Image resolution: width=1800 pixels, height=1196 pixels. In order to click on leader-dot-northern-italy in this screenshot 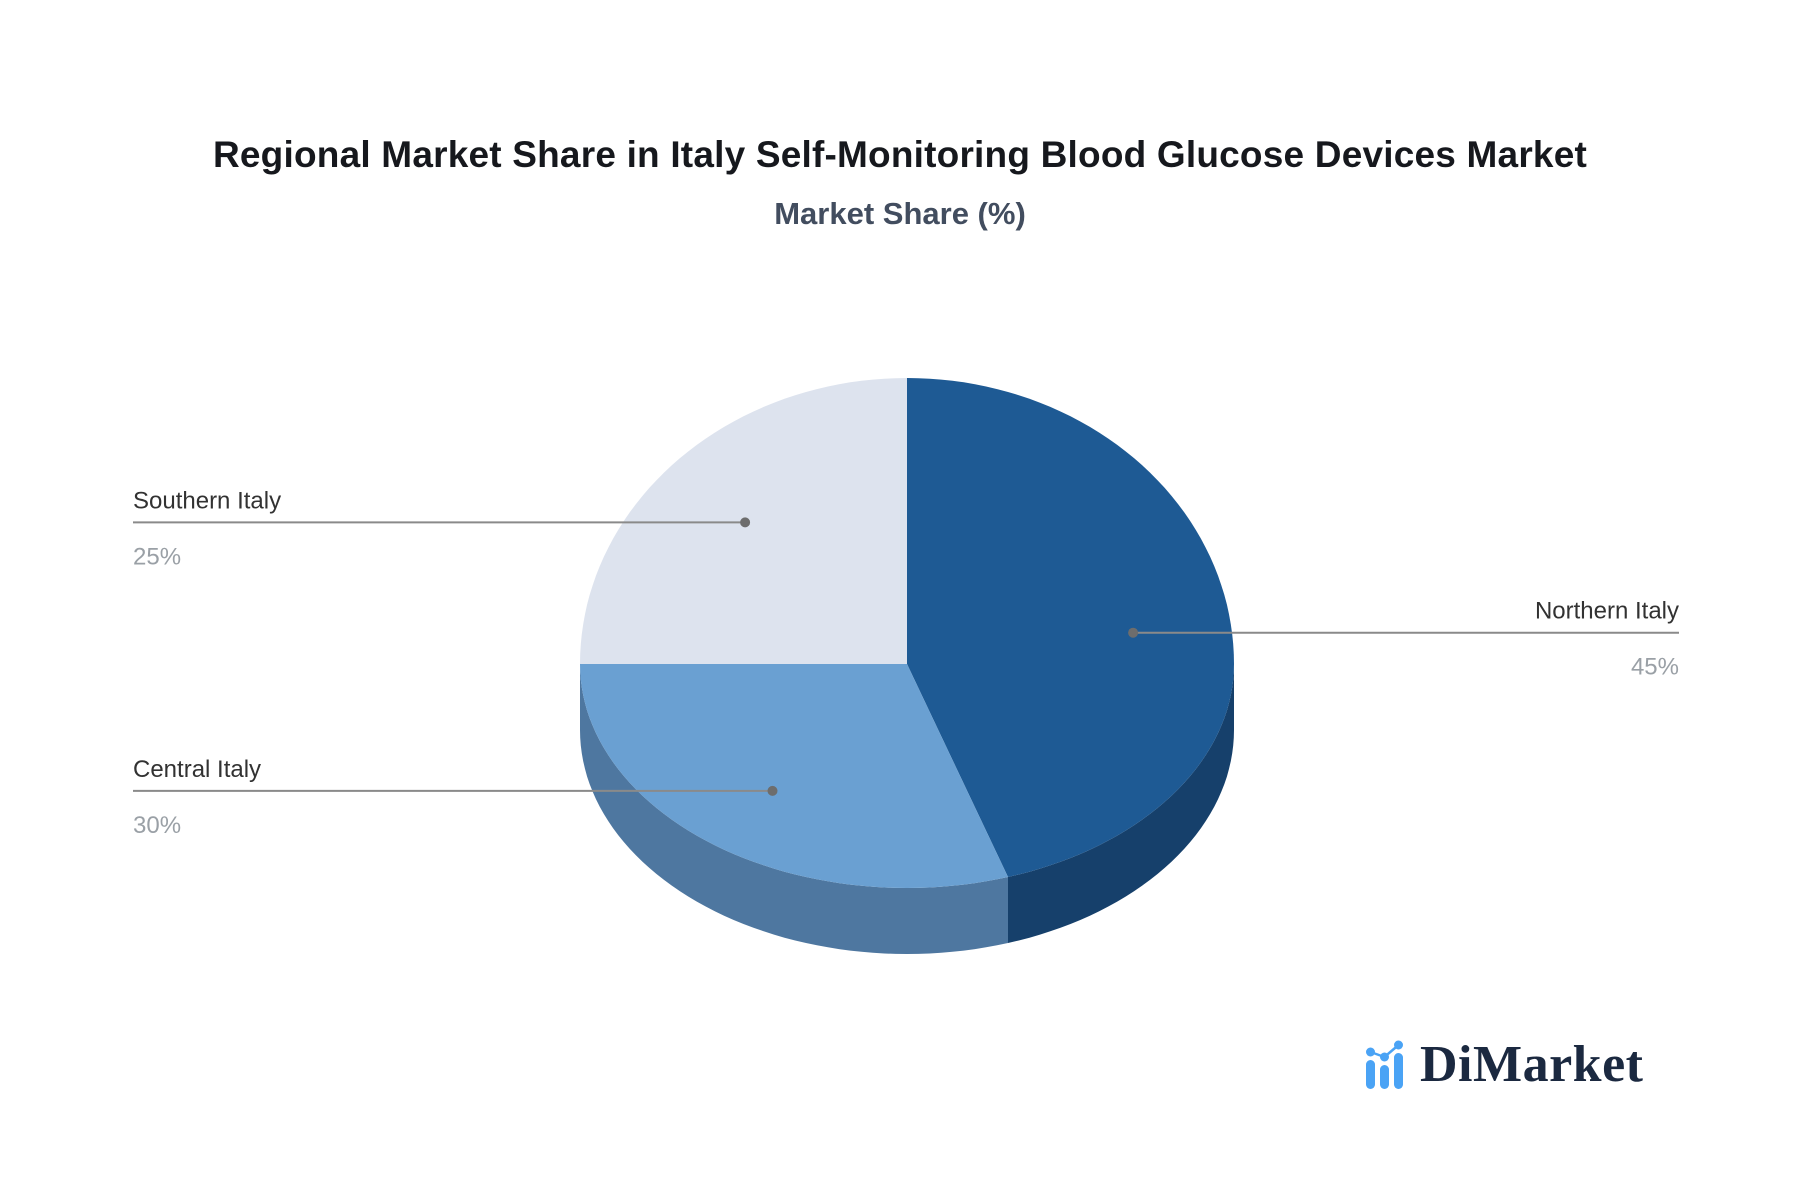, I will do `click(1133, 632)`.